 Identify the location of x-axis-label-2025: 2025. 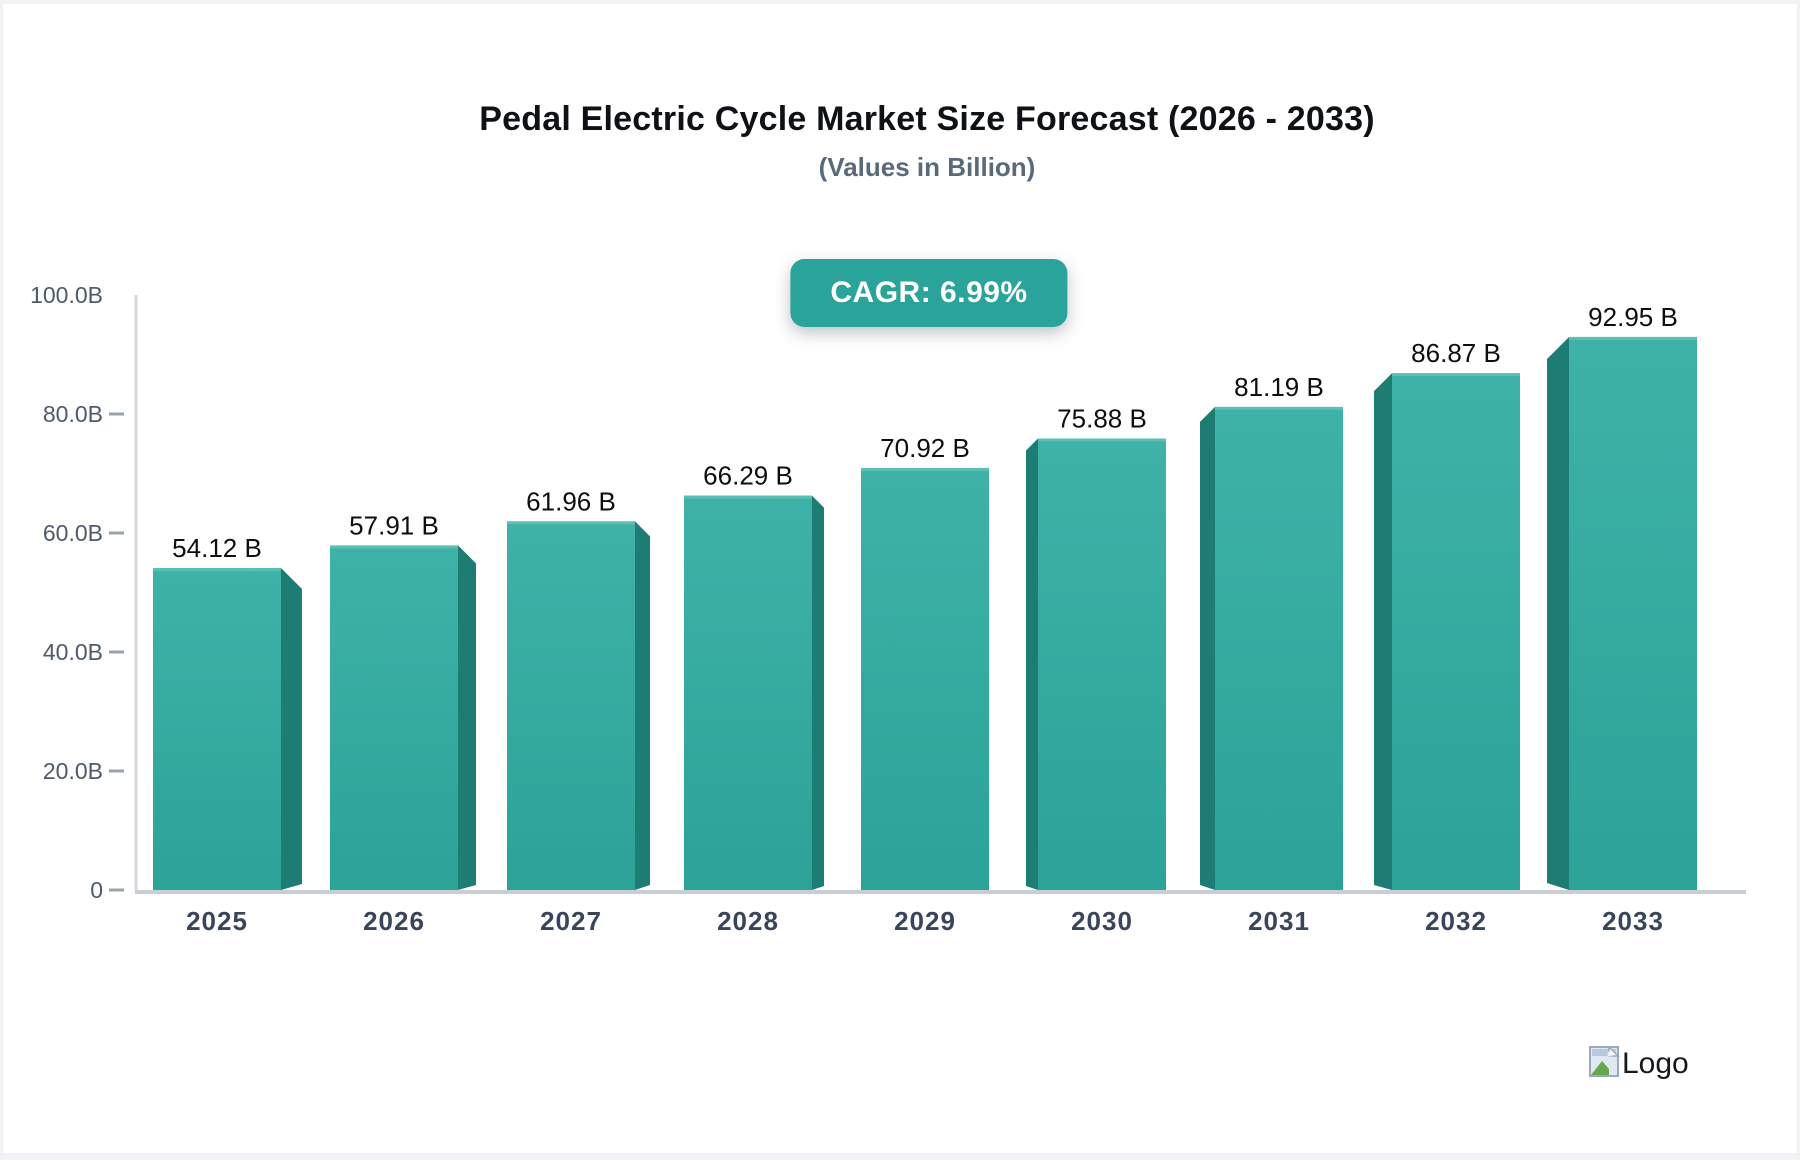
(217, 921).